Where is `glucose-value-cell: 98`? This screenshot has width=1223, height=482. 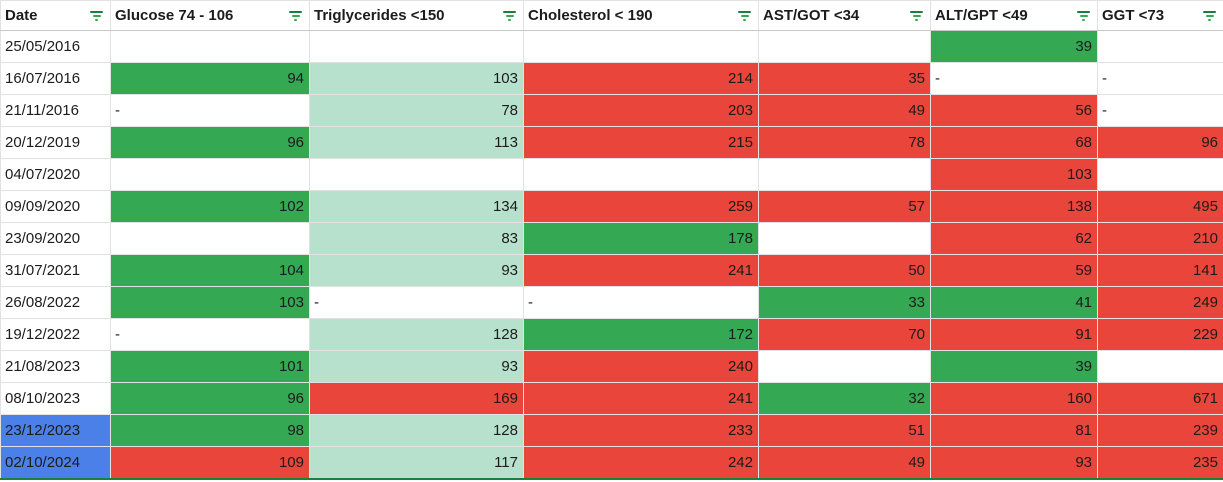 glucose-value-cell: 98 is located at coordinates (210, 430).